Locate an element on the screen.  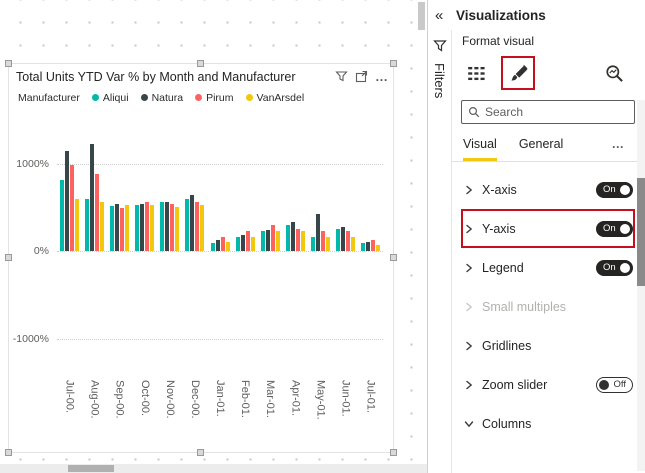
build-visual-icon is located at coordinates (476, 73).